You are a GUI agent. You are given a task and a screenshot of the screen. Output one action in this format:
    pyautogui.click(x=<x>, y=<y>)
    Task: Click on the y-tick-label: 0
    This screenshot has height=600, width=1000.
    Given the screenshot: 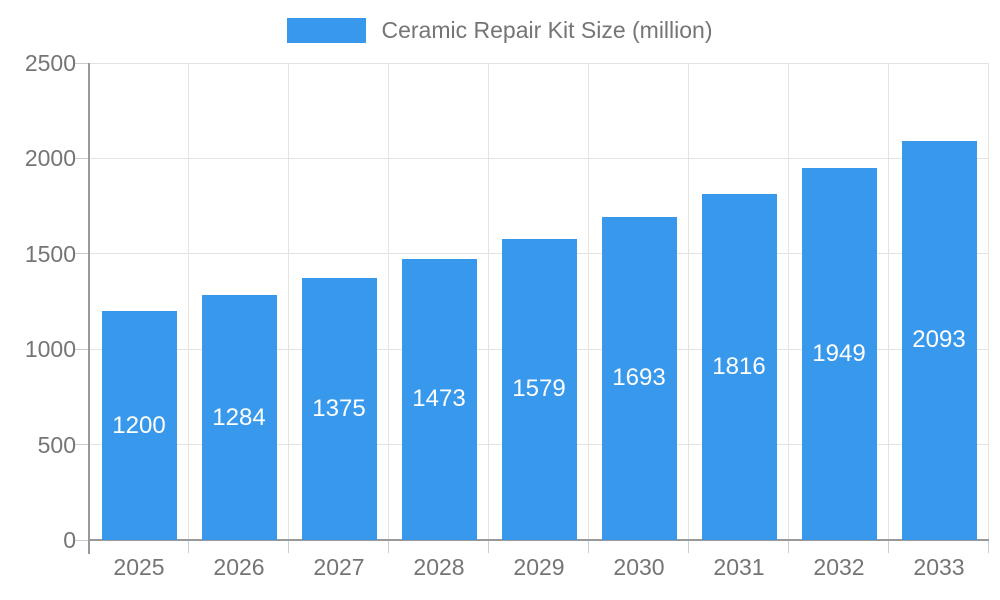 What is the action you would take?
    pyautogui.click(x=69, y=540)
    